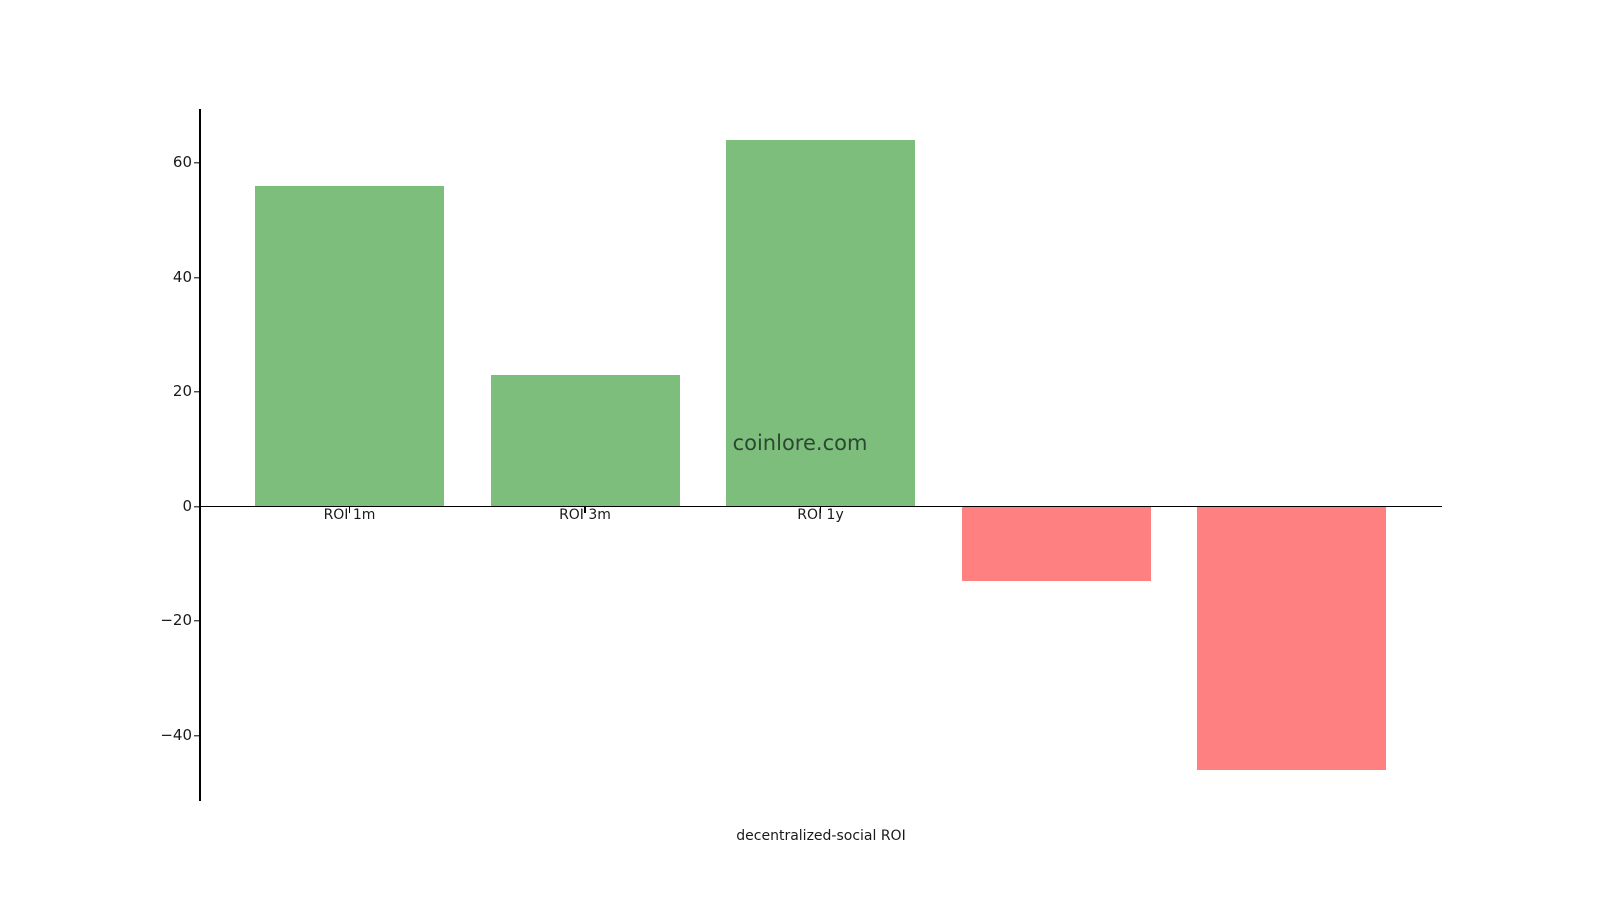 This screenshot has width=1600, height=900. Describe the element at coordinates (176, 620) in the screenshot. I see `y-tick-label: −20` at that location.